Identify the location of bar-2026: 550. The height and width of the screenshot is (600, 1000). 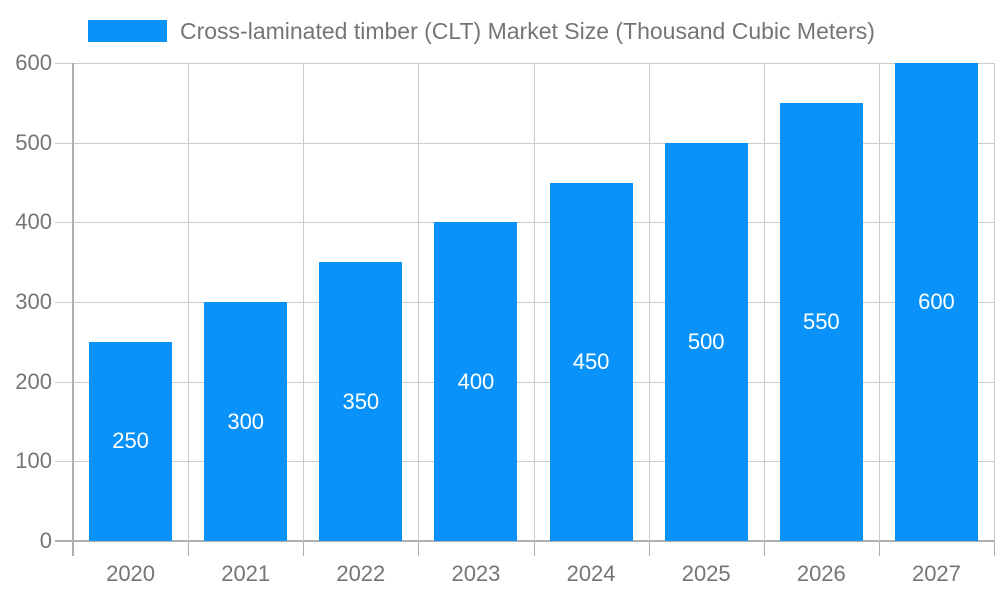
(821, 321).